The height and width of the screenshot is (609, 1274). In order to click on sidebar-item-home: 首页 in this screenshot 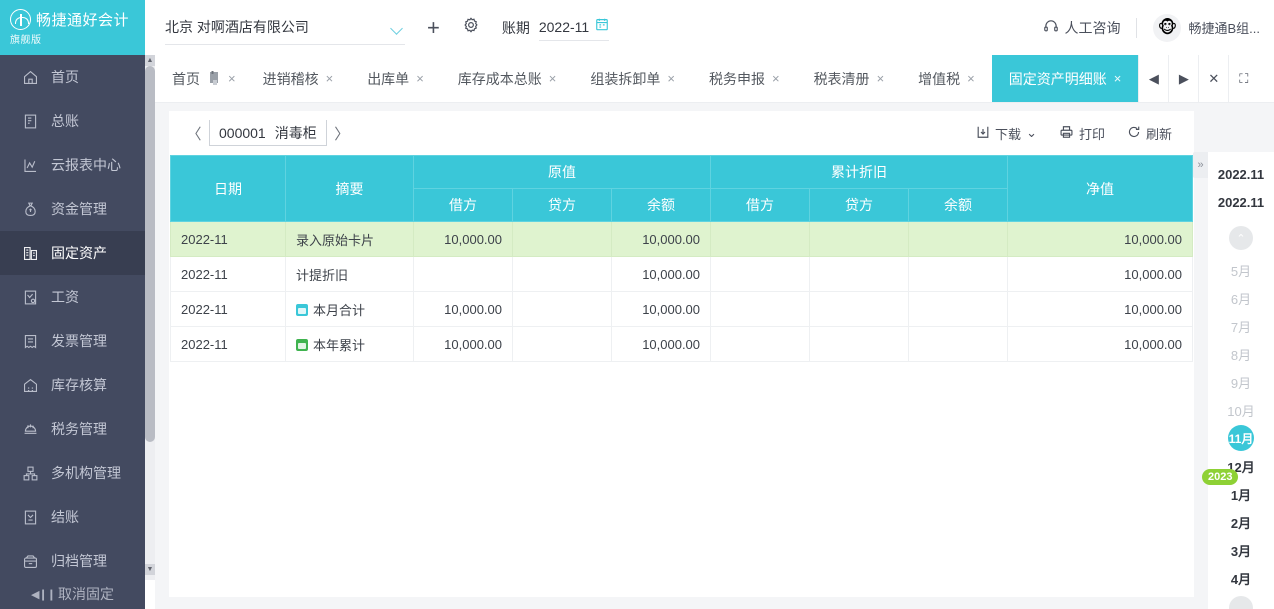, I will do `click(72, 77)`.